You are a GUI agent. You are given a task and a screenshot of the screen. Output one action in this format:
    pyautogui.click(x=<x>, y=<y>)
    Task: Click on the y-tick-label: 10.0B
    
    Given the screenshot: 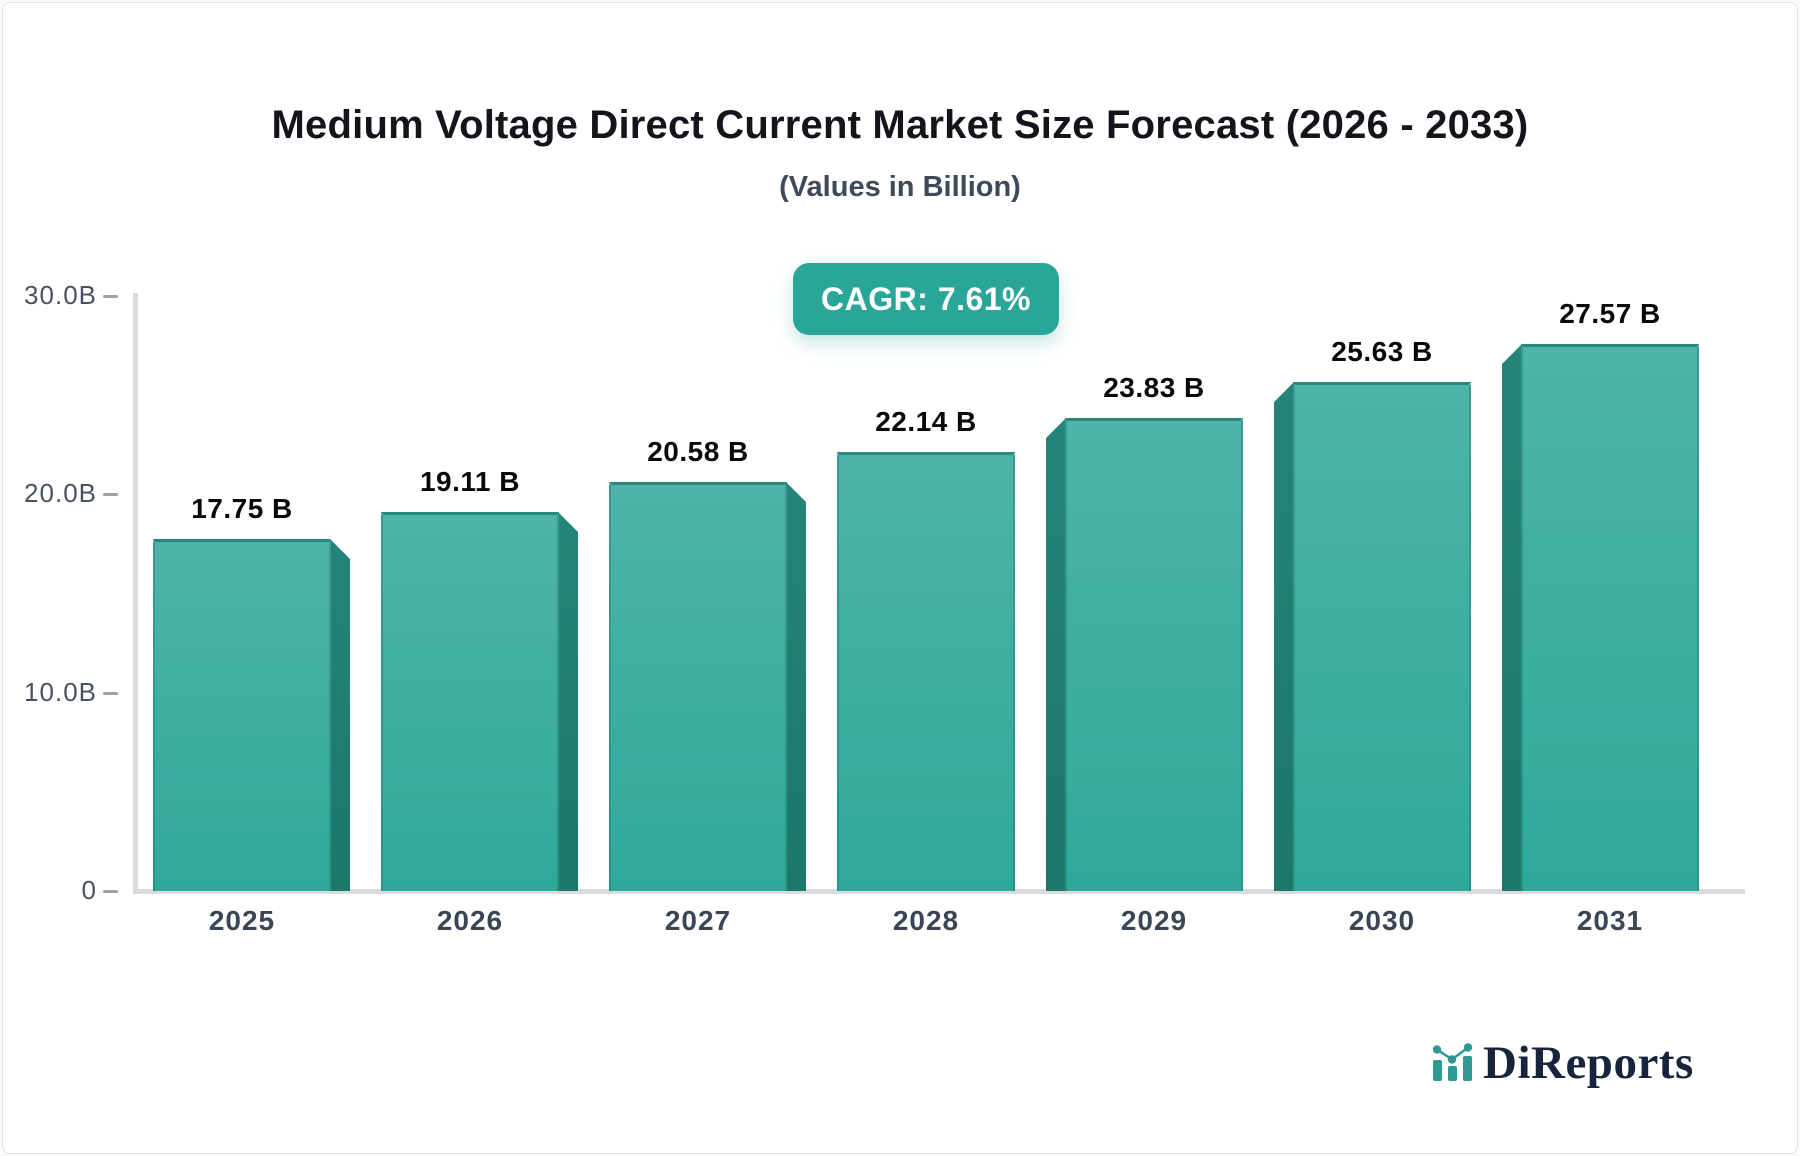 What is the action you would take?
    pyautogui.click(x=60, y=691)
    